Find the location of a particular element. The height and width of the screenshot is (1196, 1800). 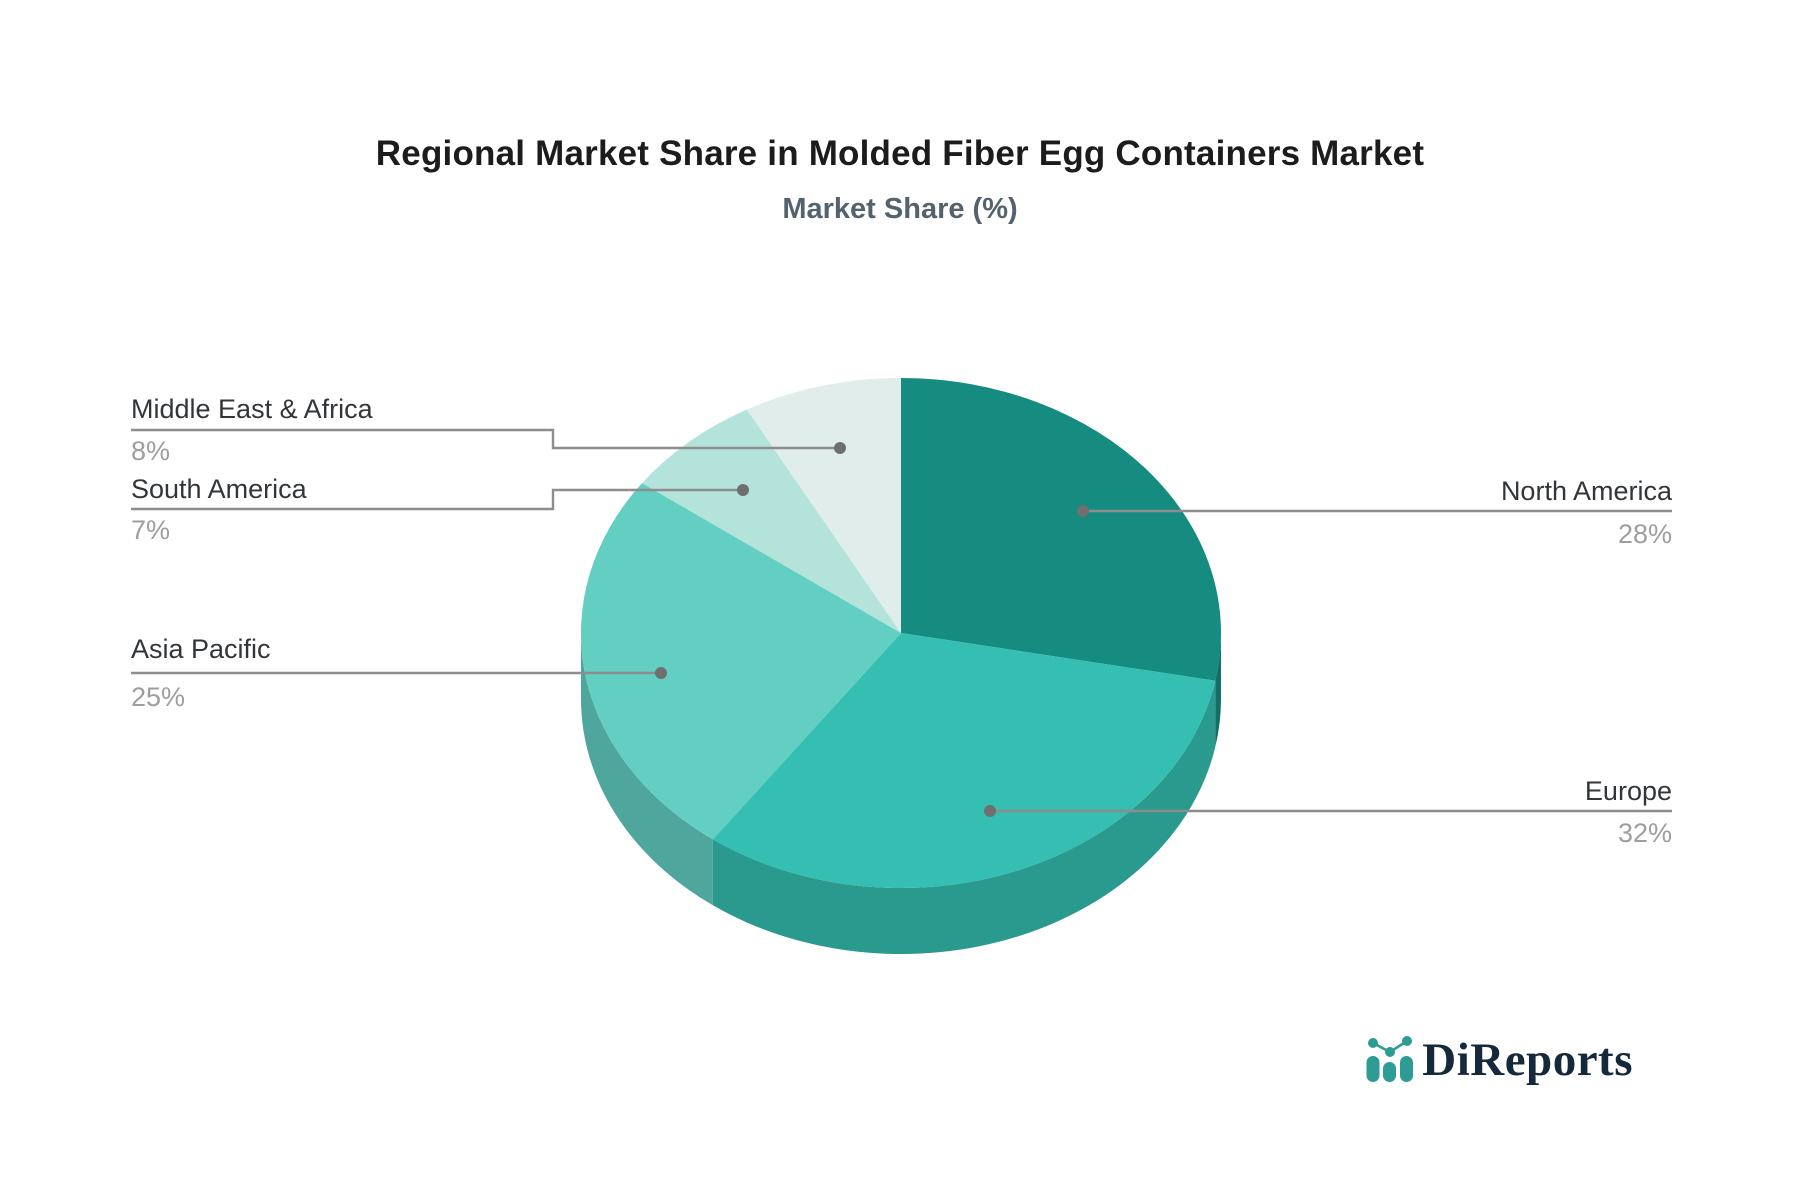

callout-value-asia-pacific: 25% is located at coordinates (158, 697).